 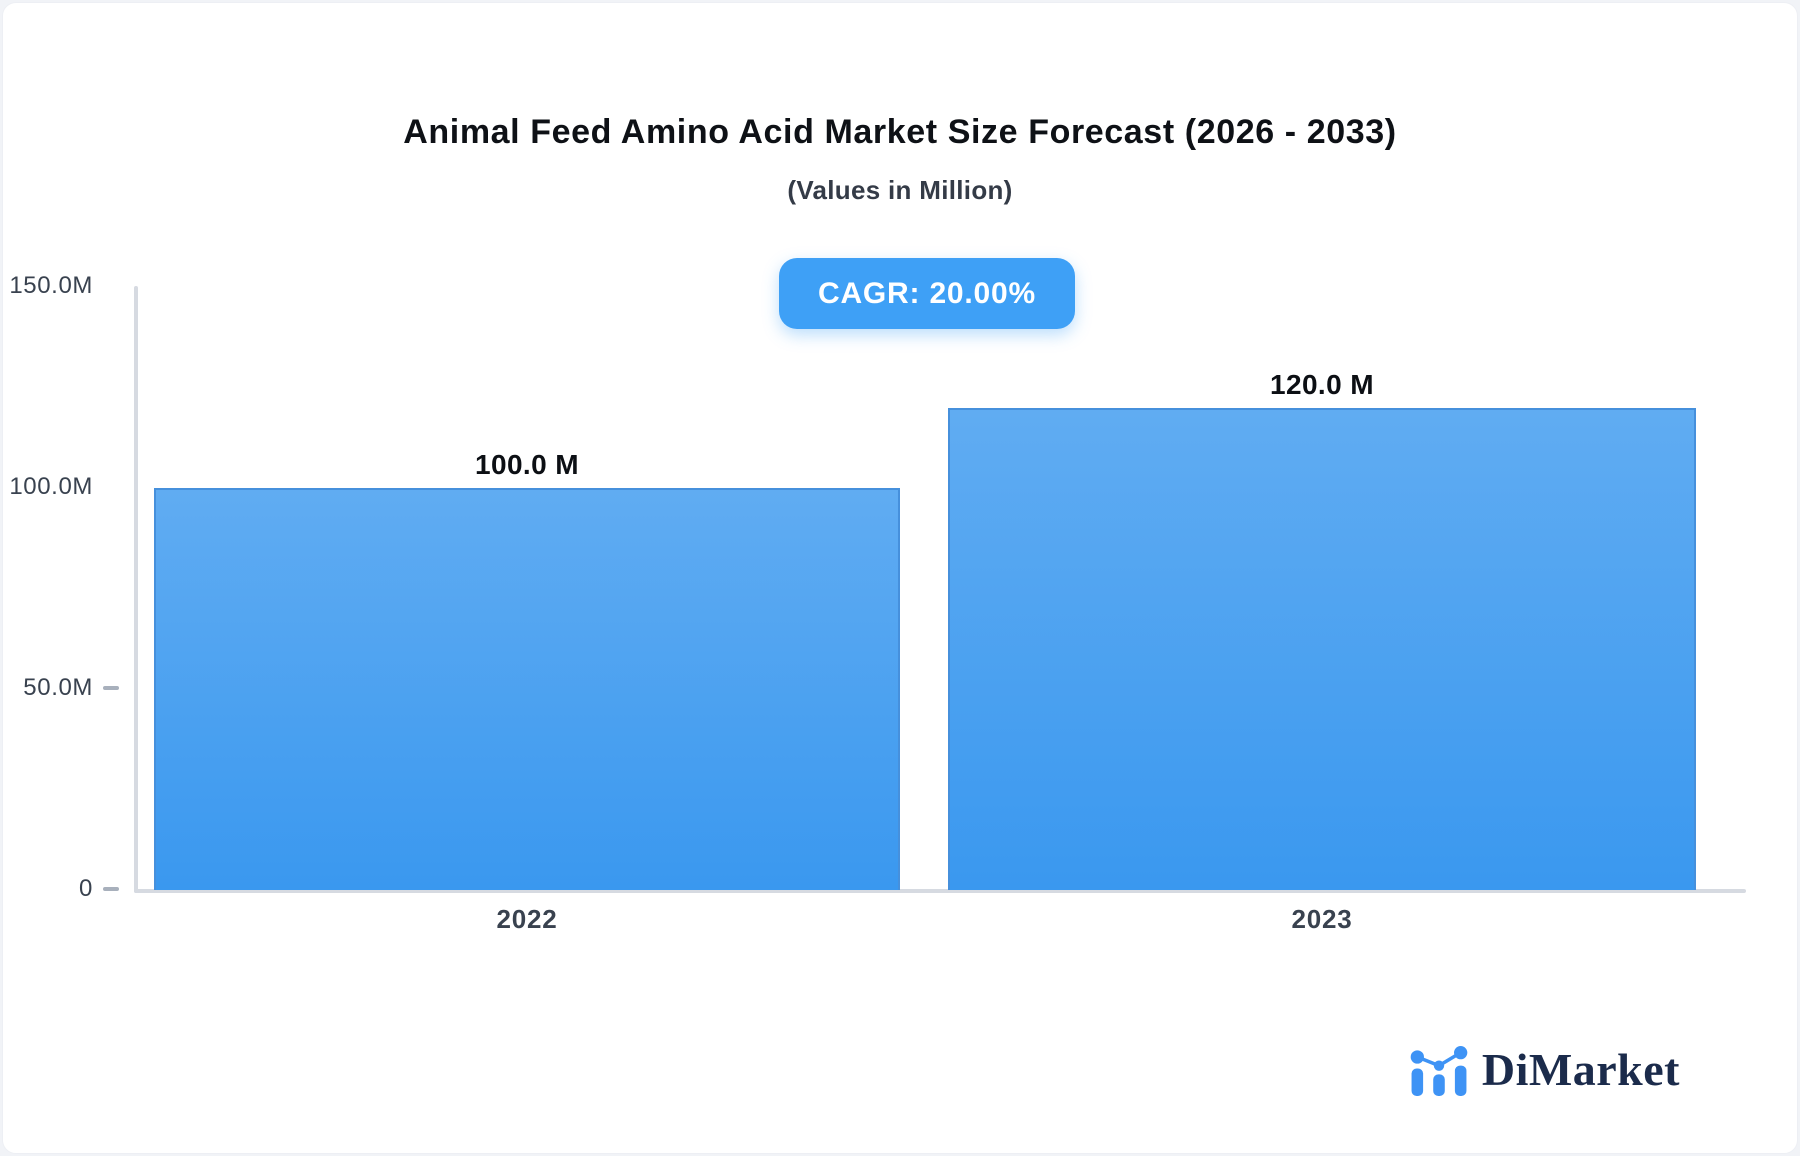 What do you see at coordinates (136, 589) in the screenshot?
I see `y-axis-line` at bounding box center [136, 589].